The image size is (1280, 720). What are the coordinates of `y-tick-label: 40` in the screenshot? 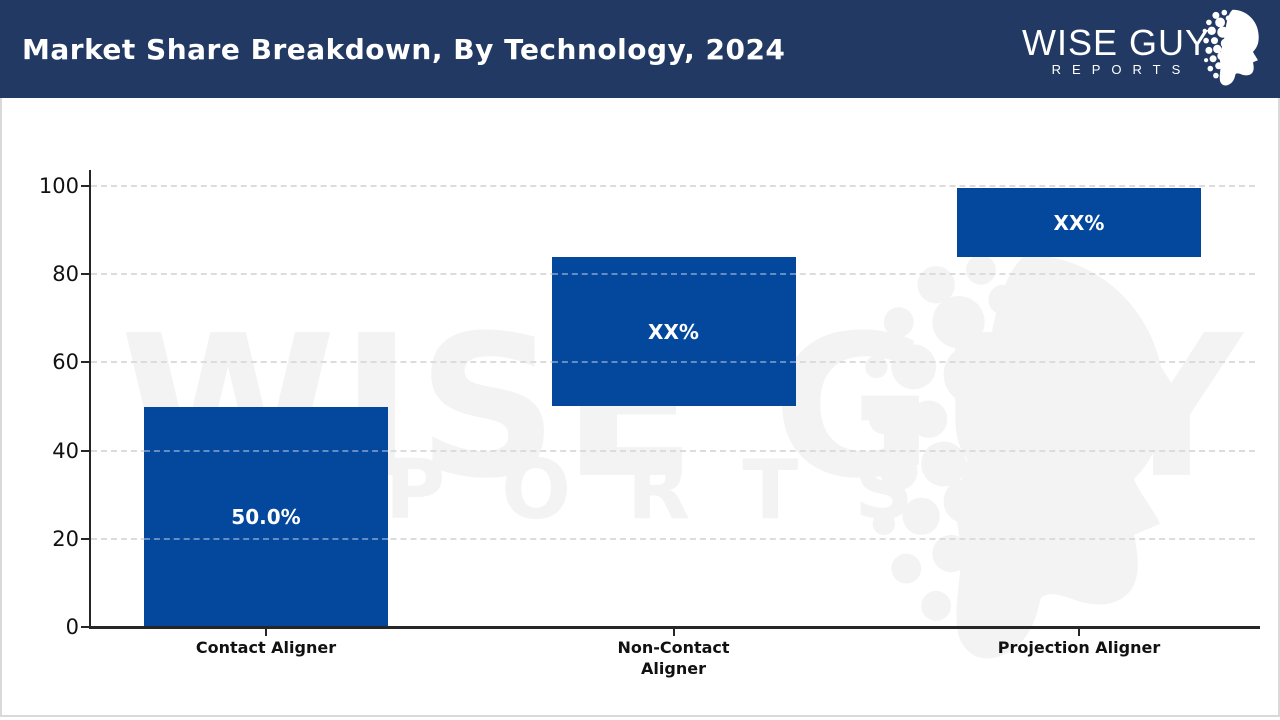 It's located at (65, 450).